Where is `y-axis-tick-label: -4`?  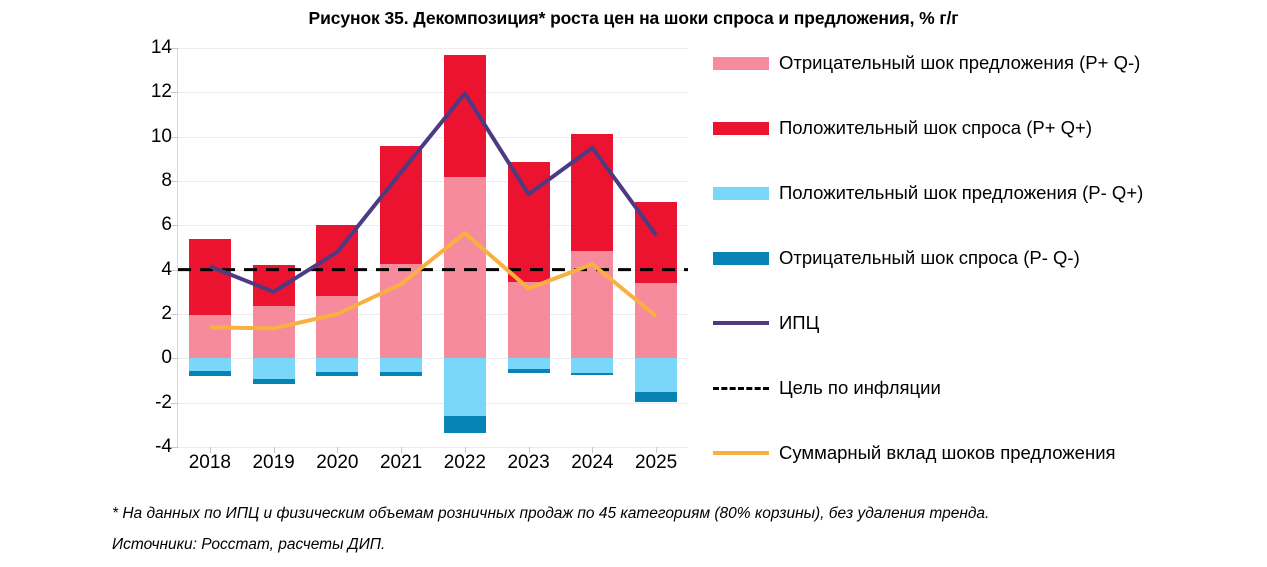
y-axis-tick-label: -4 is located at coordinates (163, 446).